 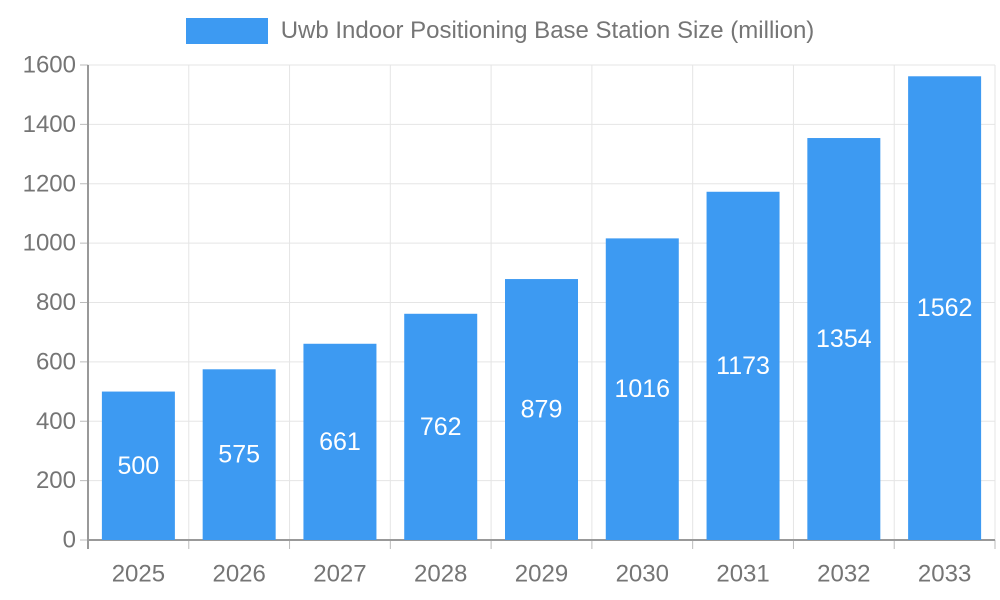 I want to click on bar-2025, so click(x=138, y=465).